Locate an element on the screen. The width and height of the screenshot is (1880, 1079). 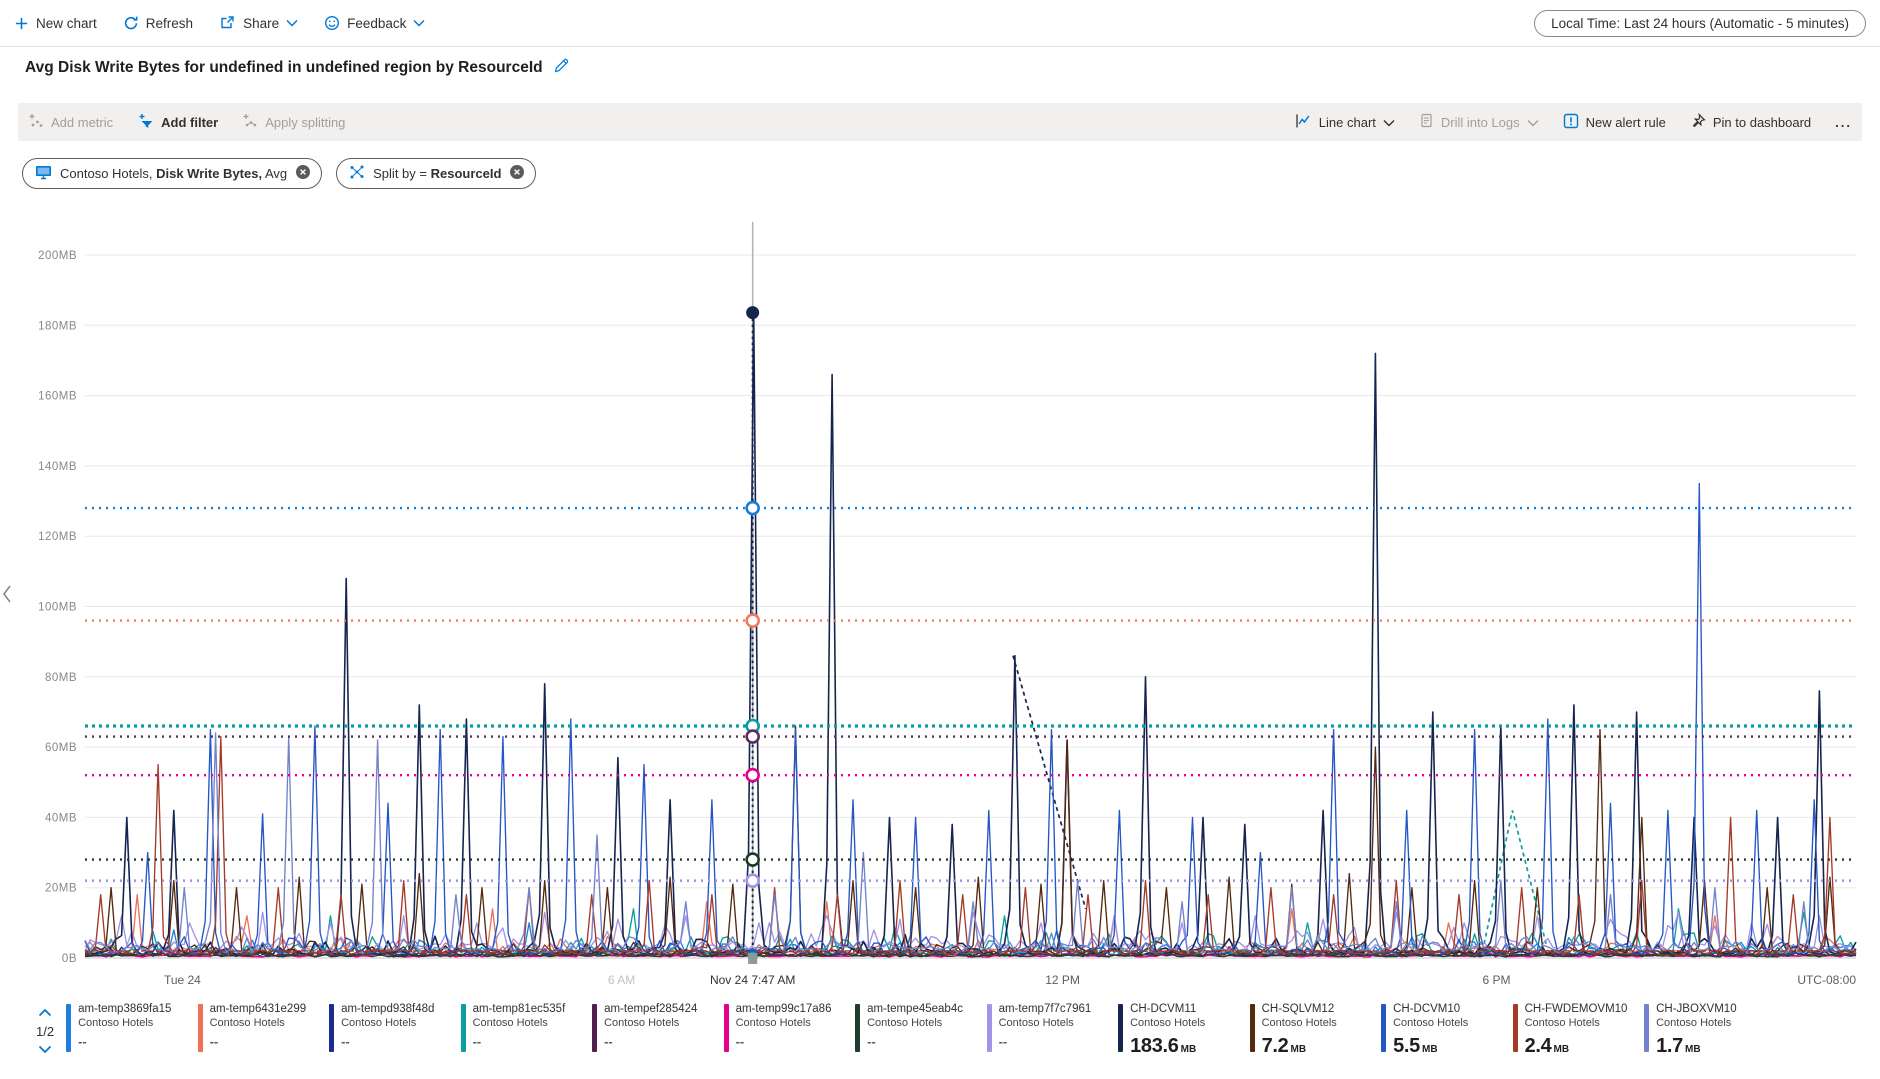
legend-value-number: 183.6 is located at coordinates (1154, 1045).